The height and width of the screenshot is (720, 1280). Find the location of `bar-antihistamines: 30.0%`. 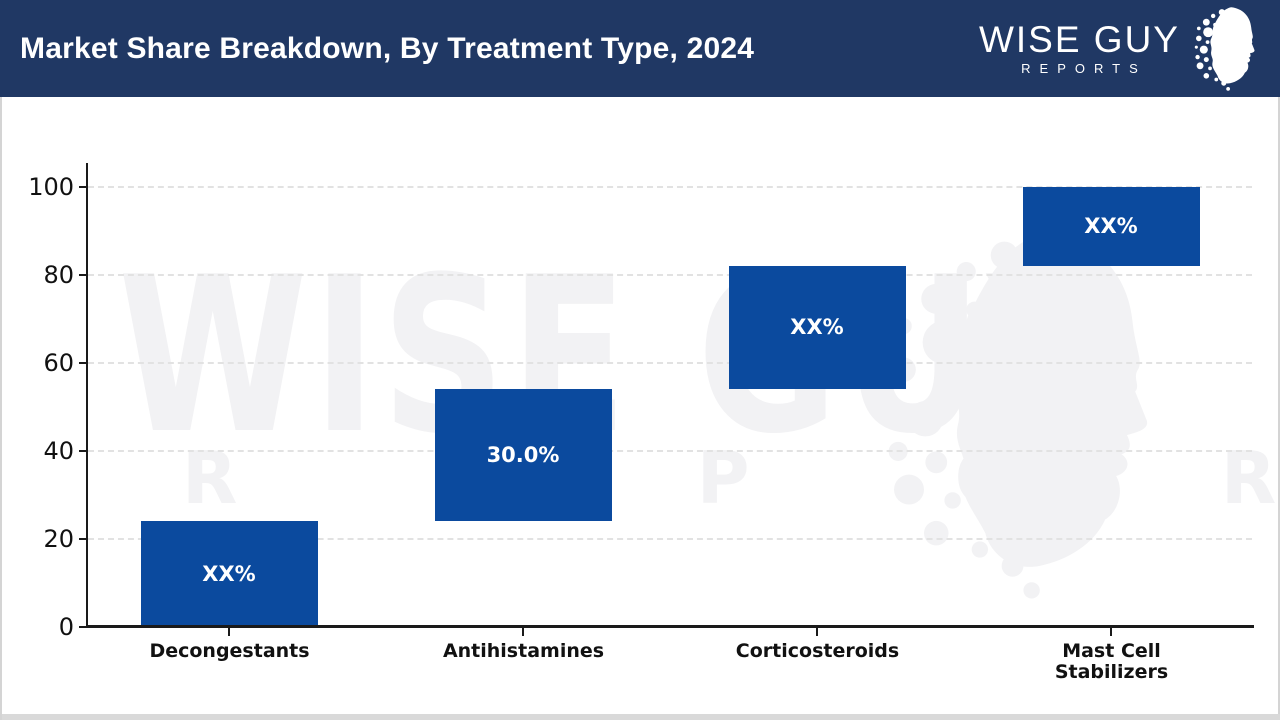

bar-antihistamines: 30.0% is located at coordinates (523, 455).